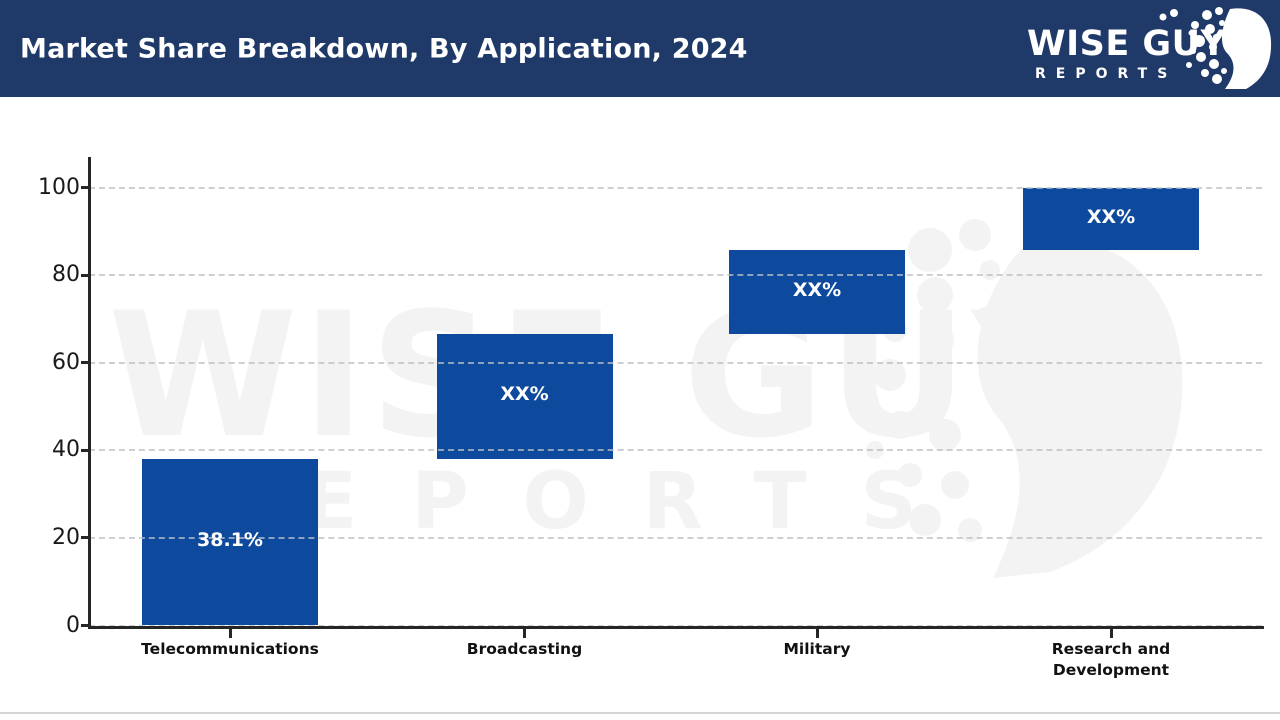 The height and width of the screenshot is (720, 1280). Describe the element at coordinates (73, 625) in the screenshot. I see `ytick-label-0: 0` at that location.